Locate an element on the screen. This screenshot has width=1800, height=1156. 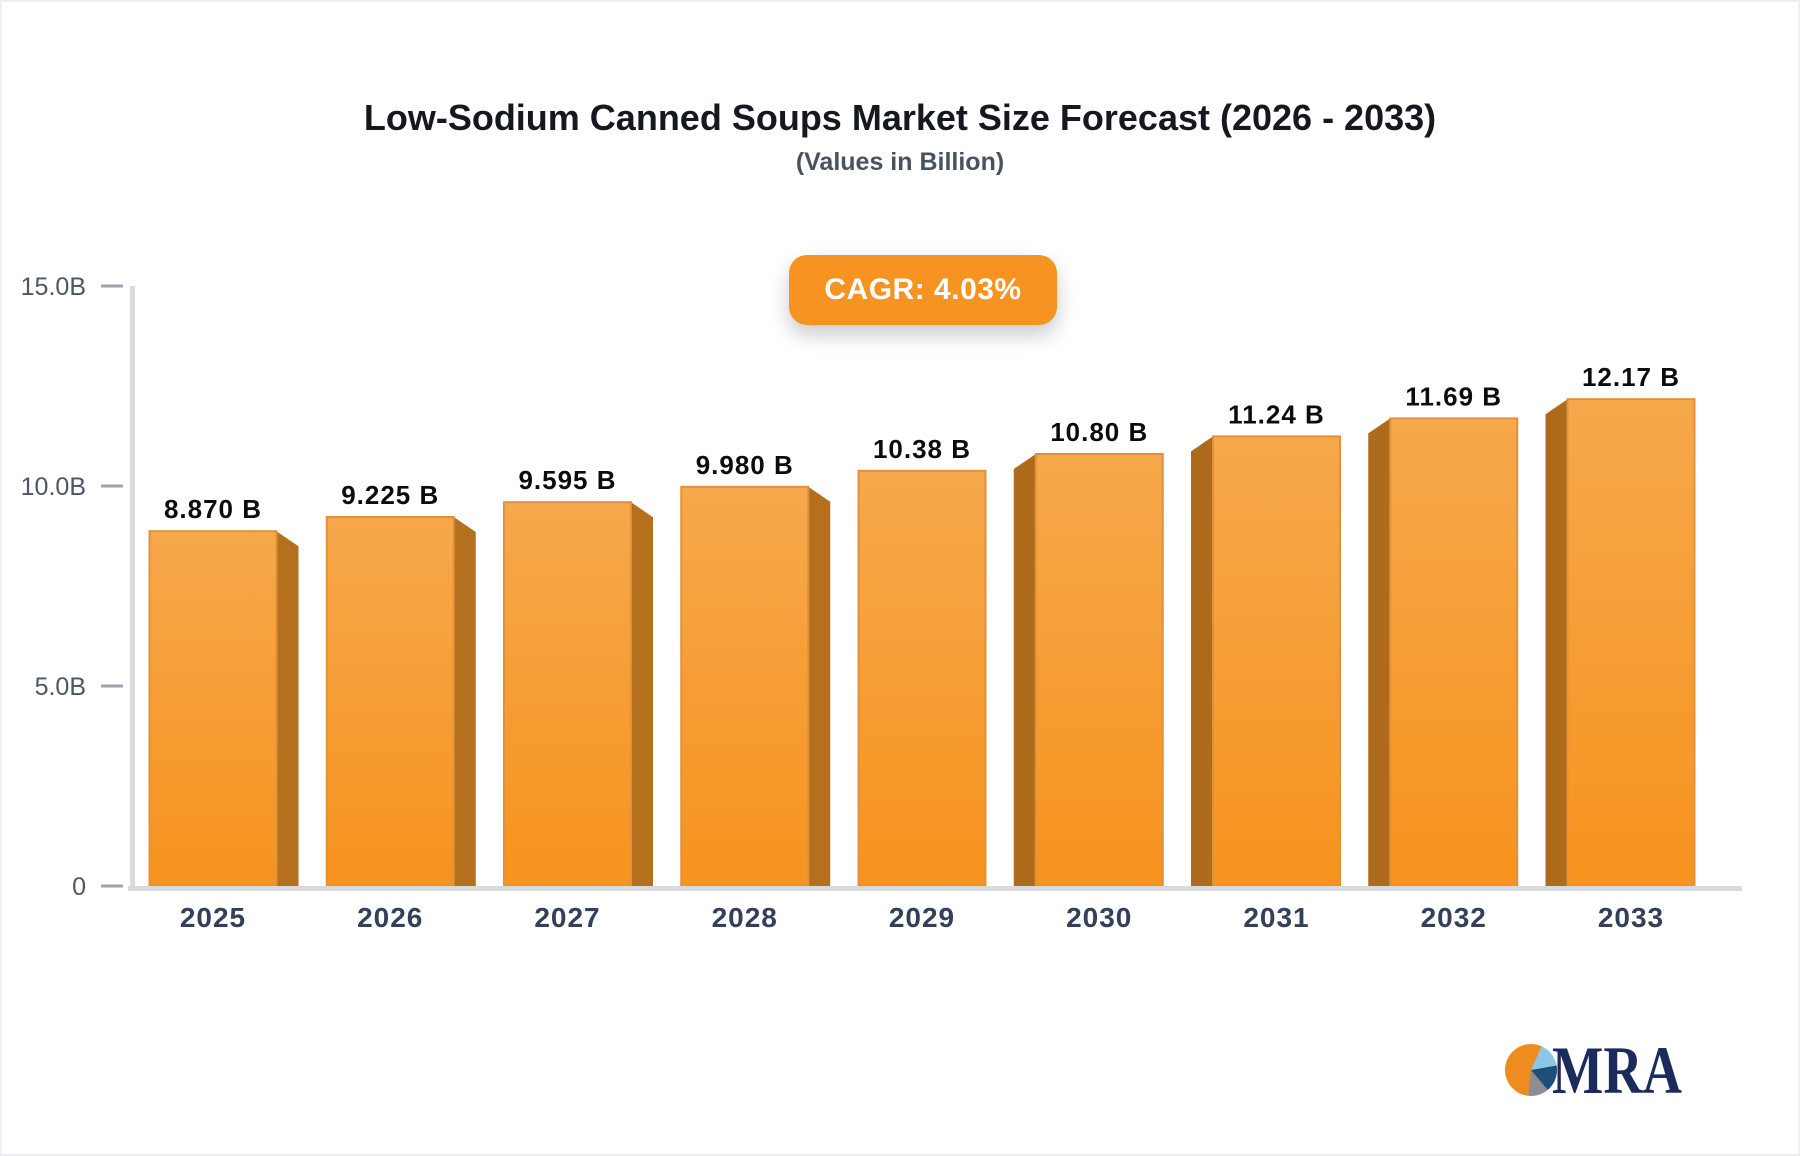
x-axis-label-2027: 2027 is located at coordinates (567, 917).